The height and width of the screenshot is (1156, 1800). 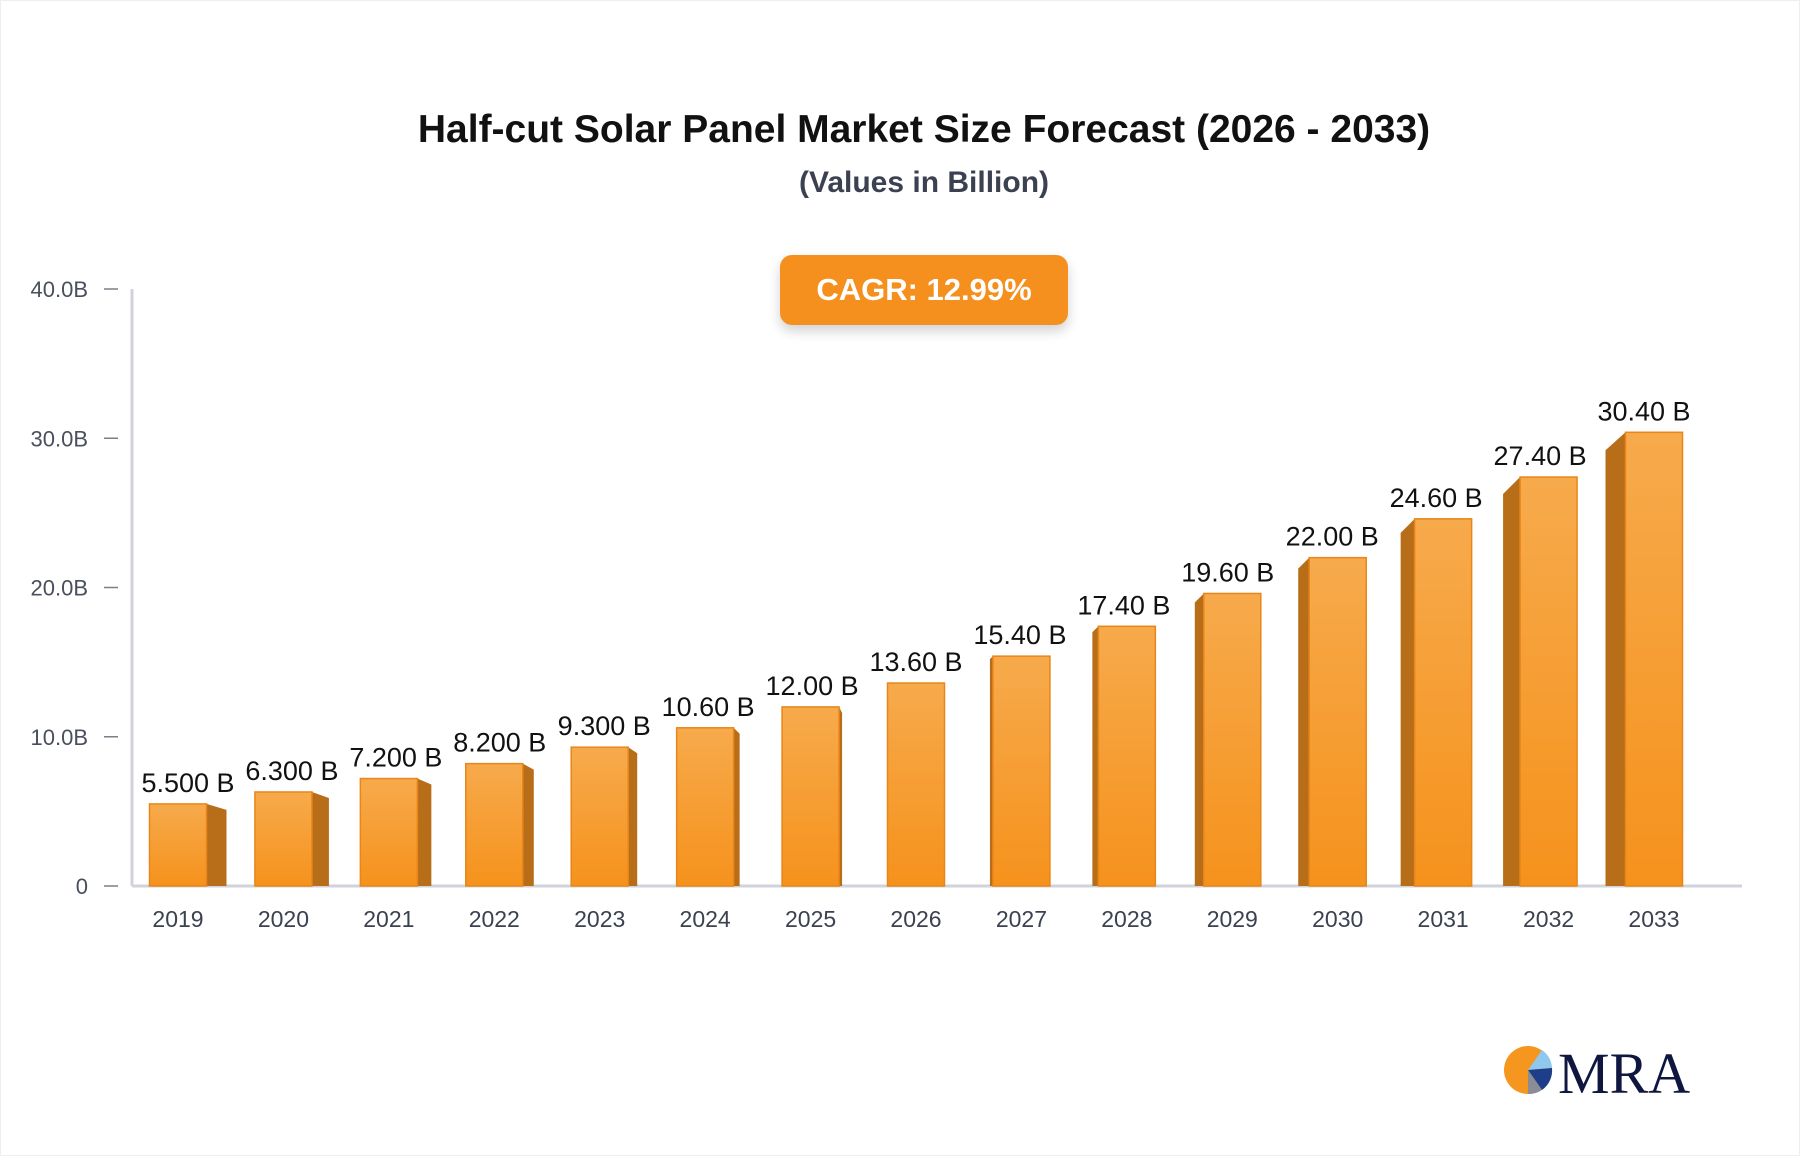 What do you see at coordinates (177, 919) in the screenshot?
I see `x-tick-label: 2019` at bounding box center [177, 919].